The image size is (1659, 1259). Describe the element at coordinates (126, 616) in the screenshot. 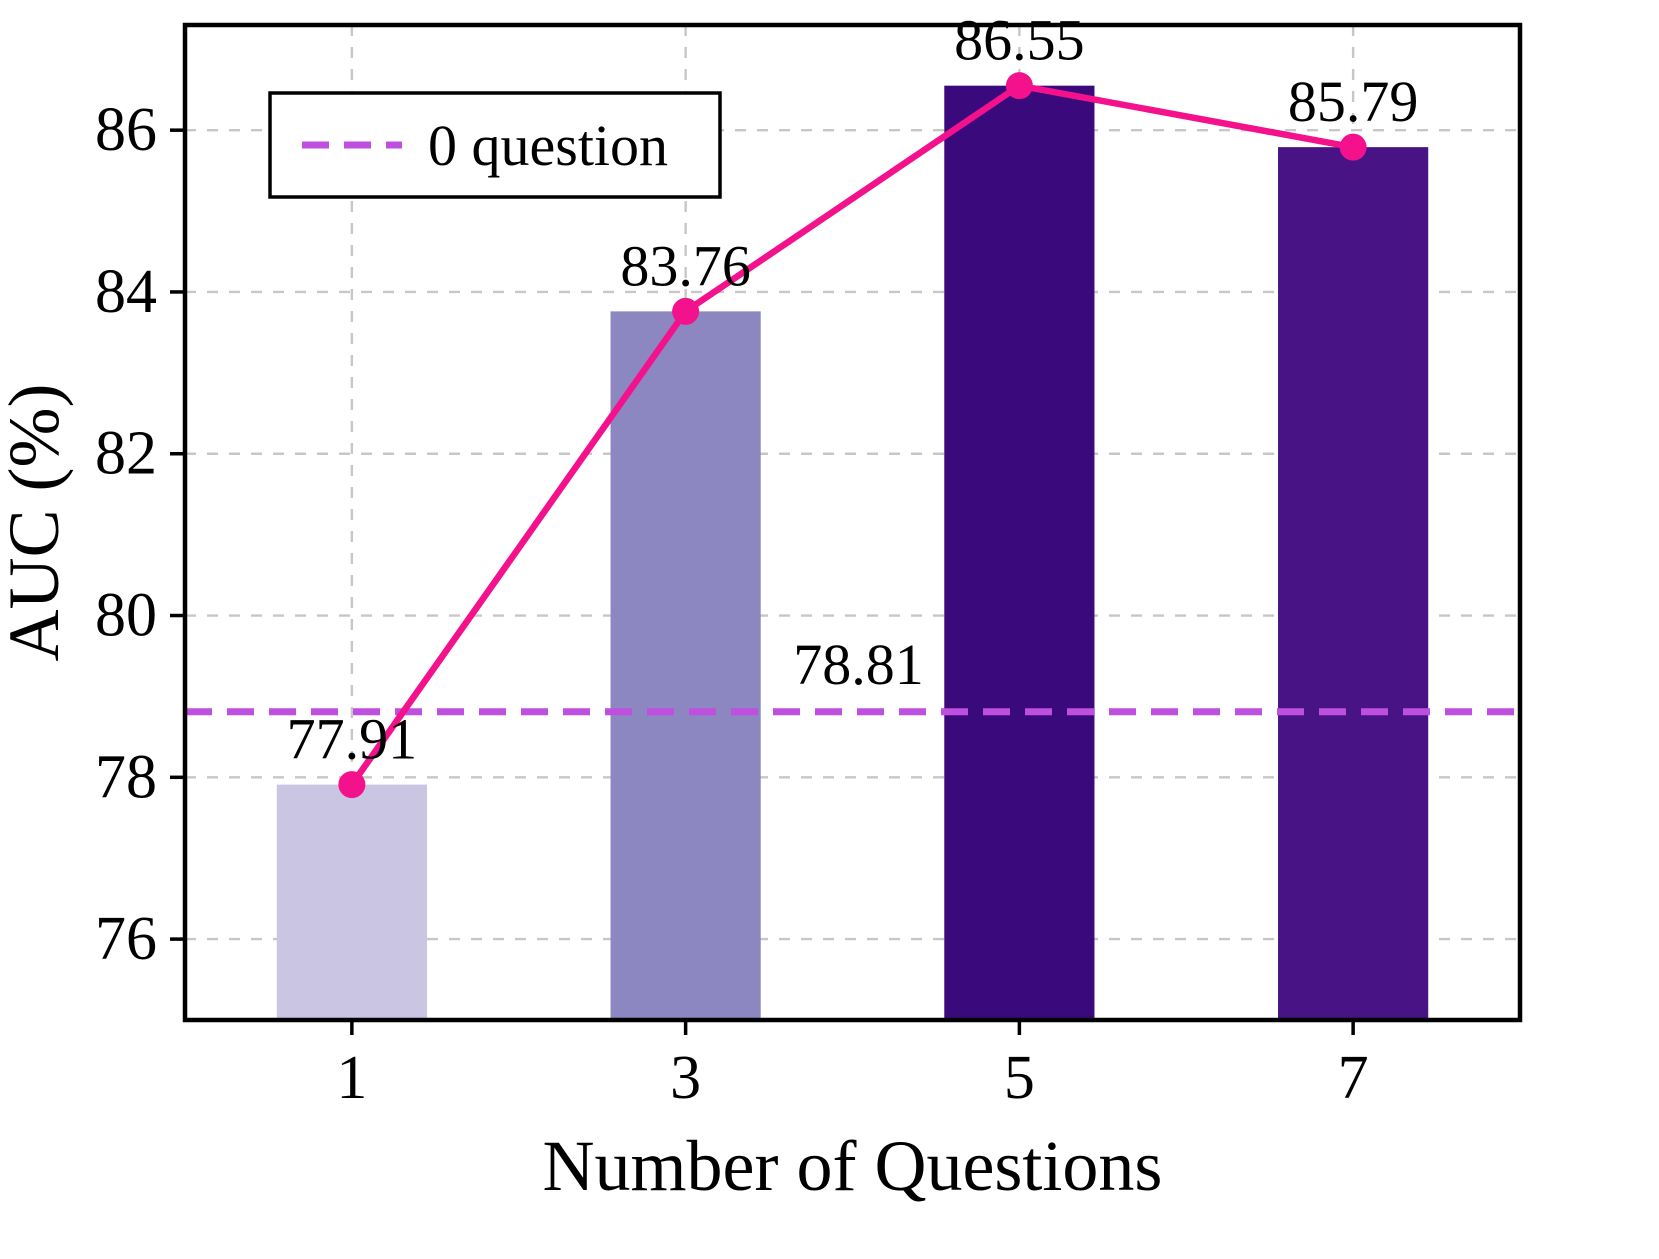

I see `y-tick-label-2: 80` at that location.